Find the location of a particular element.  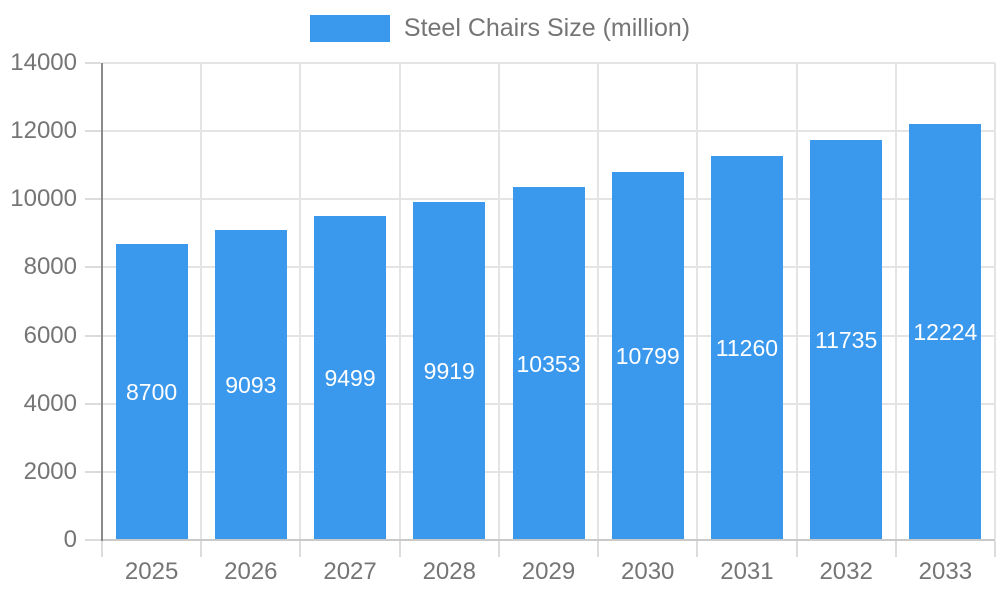

y-axis-label: 4000 is located at coordinates (50, 403).